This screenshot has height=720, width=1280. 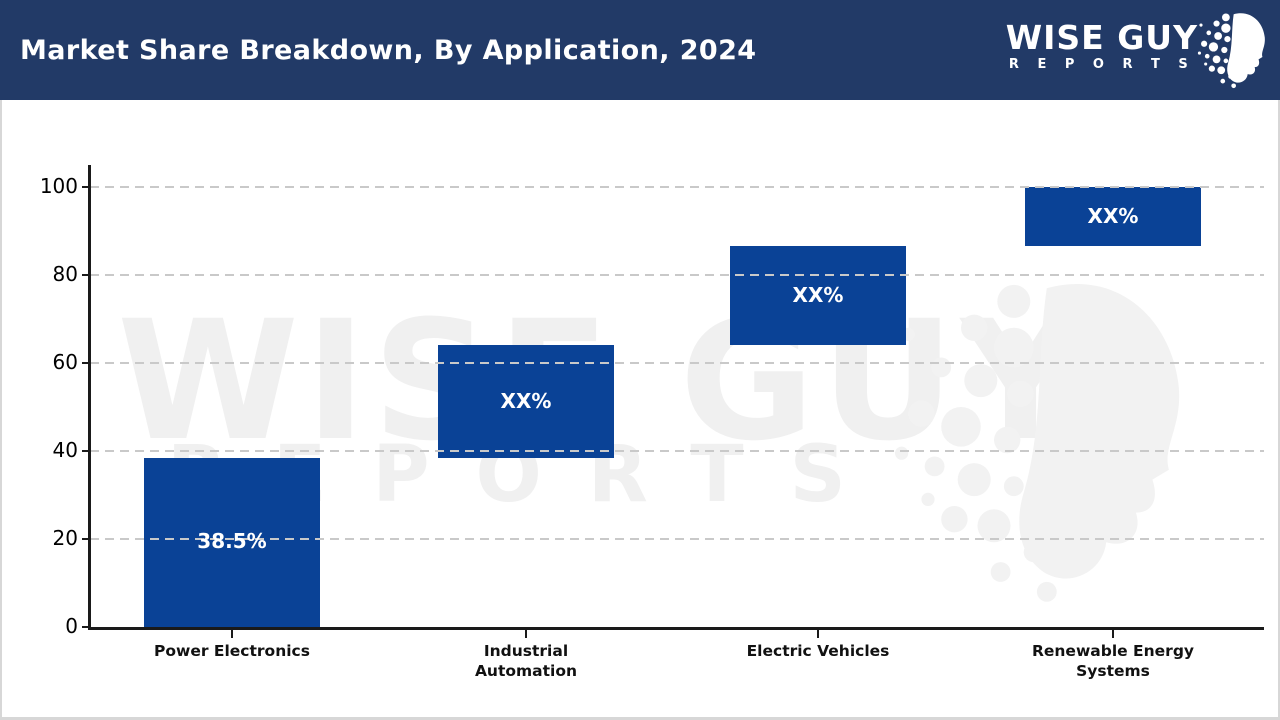 I want to click on logo-subtitle: R E P O R T S, so click(x=1101, y=64).